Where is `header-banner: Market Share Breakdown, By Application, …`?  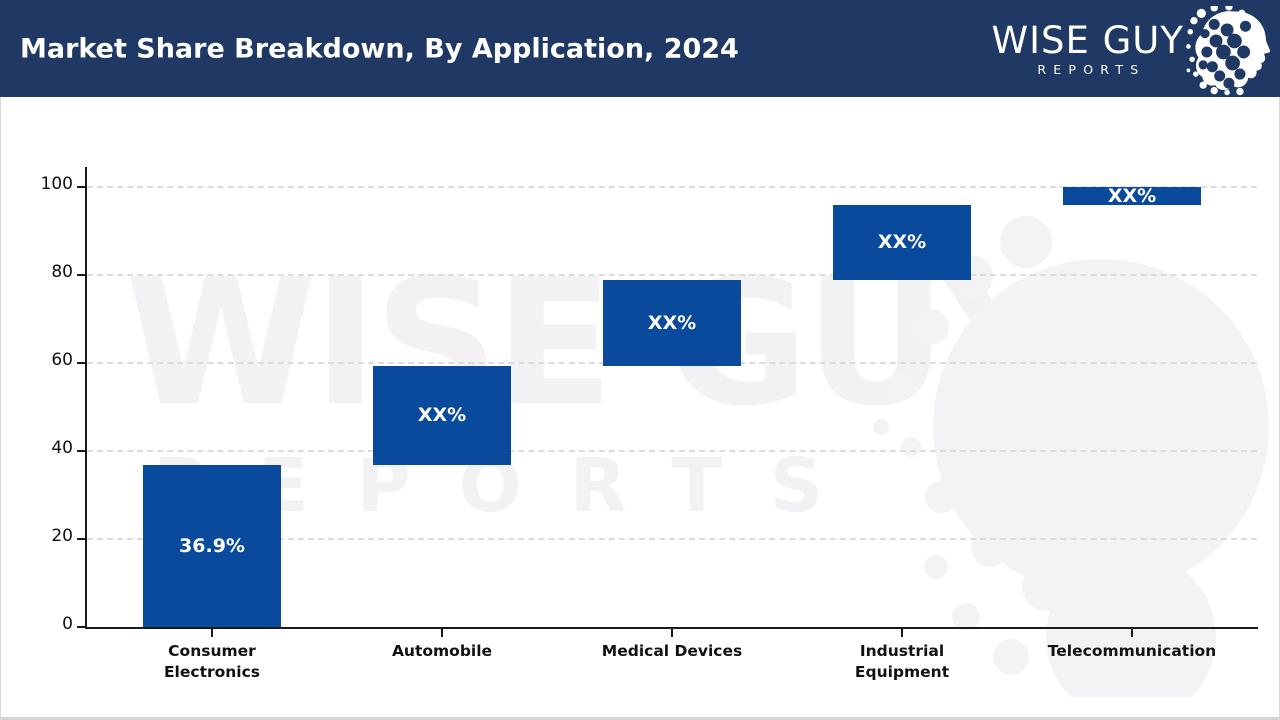
header-banner: Market Share Breakdown, By Application, … is located at coordinates (640, 48).